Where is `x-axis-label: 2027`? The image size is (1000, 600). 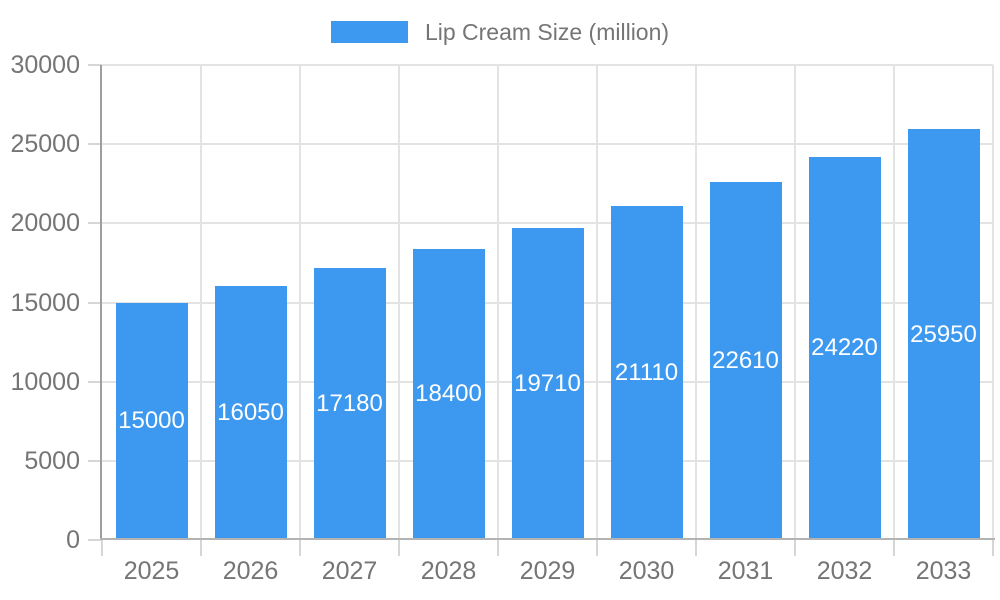 x-axis-label: 2027 is located at coordinates (349, 571).